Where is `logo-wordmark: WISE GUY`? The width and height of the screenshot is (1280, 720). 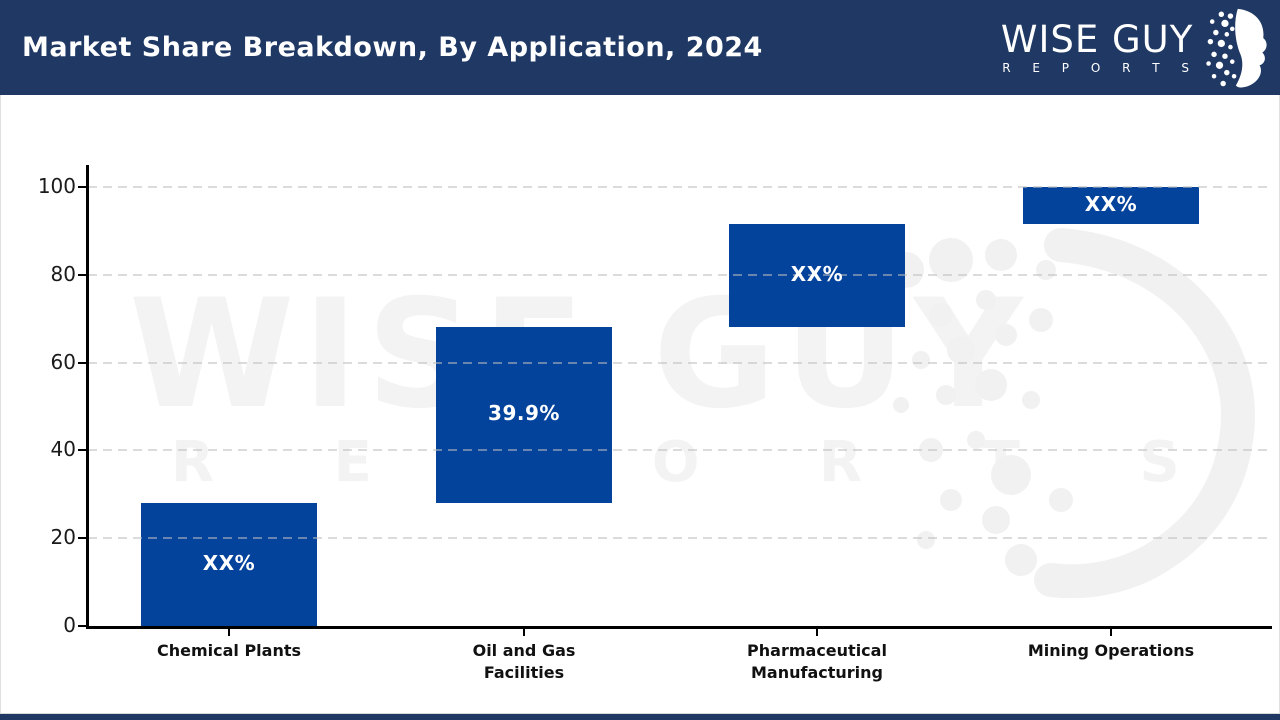 logo-wordmark: WISE GUY is located at coordinates (1097, 40).